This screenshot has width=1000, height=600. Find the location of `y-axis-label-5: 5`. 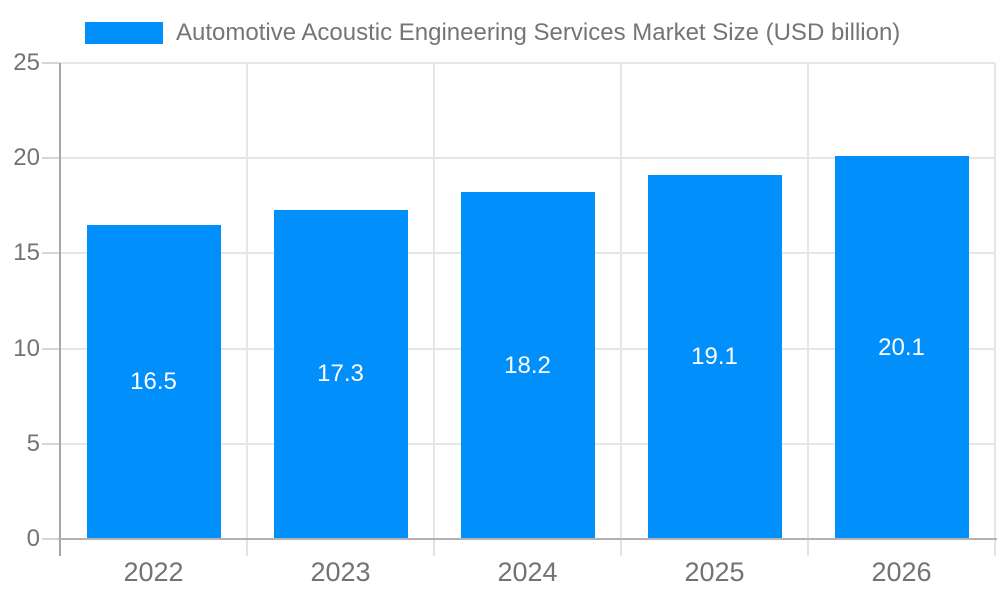

y-axis-label-5: 5 is located at coordinates (33, 443).